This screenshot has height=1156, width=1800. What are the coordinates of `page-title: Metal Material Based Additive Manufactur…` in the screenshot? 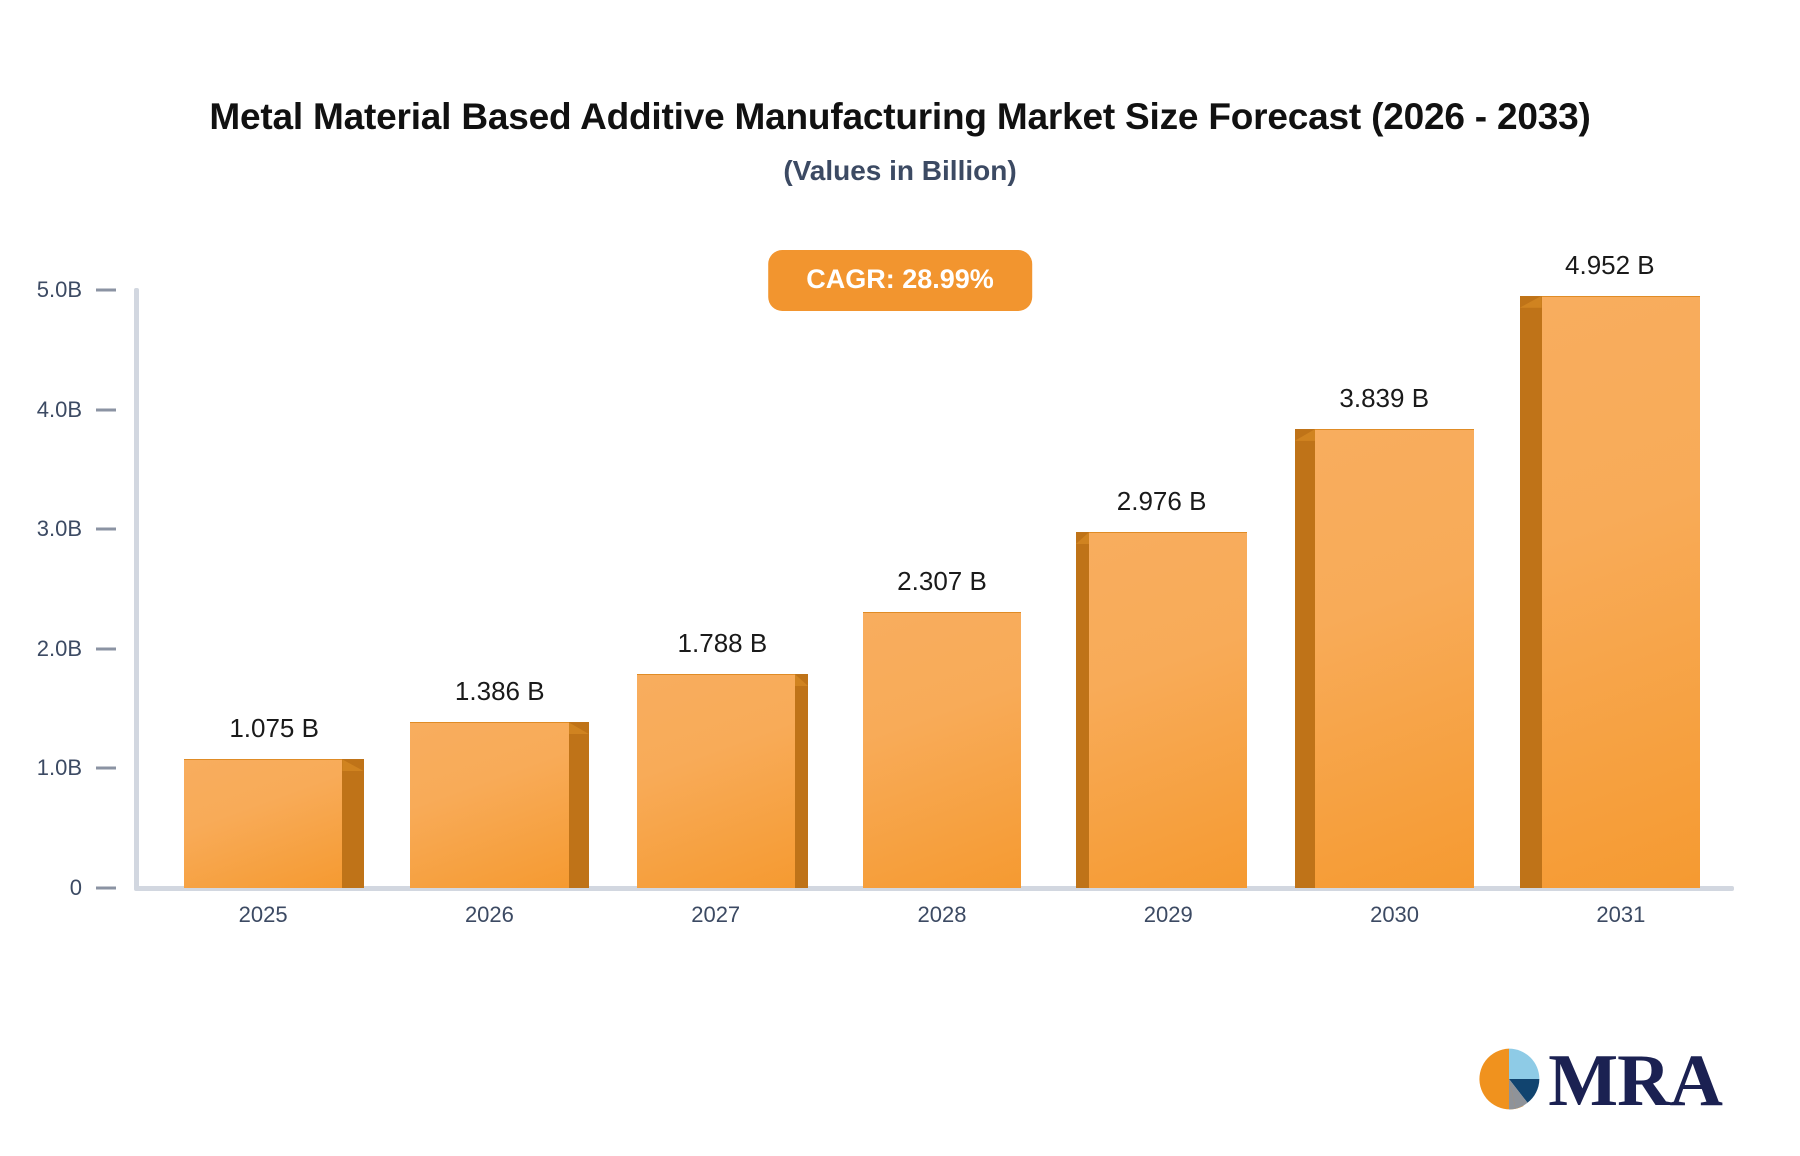 It's located at (900, 116).